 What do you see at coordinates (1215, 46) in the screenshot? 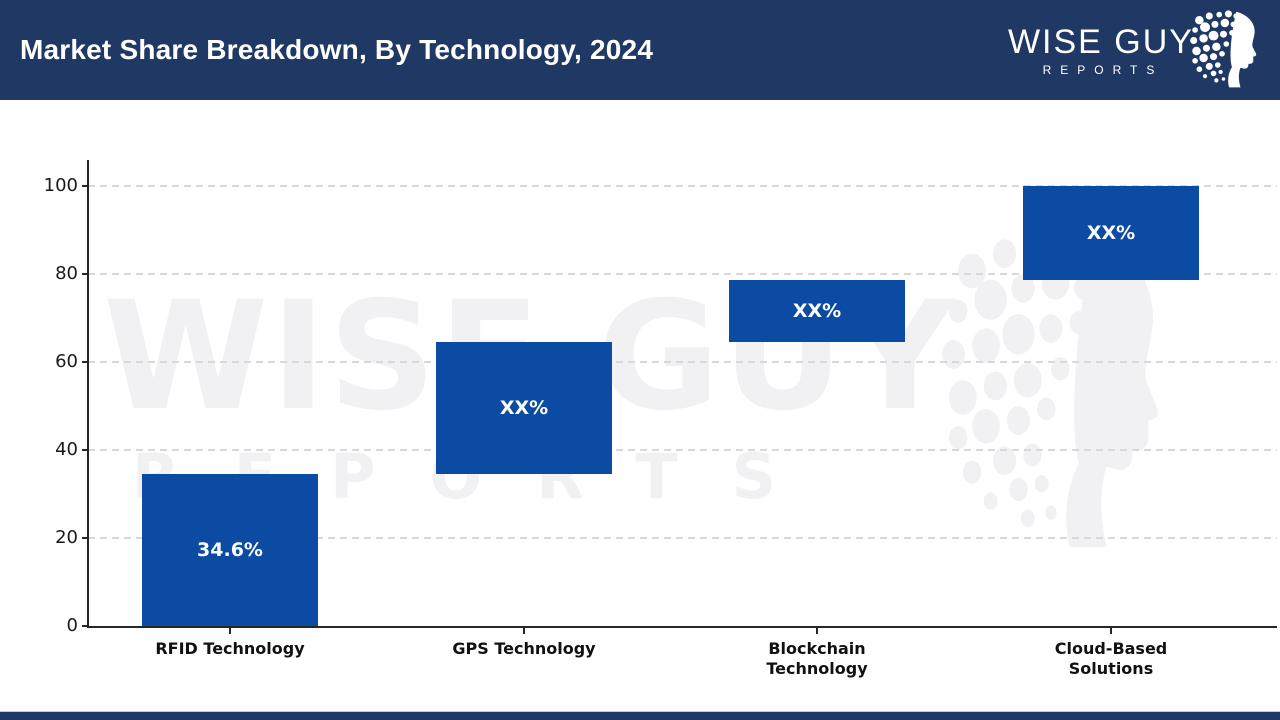
I see `dot-cluster` at bounding box center [1215, 46].